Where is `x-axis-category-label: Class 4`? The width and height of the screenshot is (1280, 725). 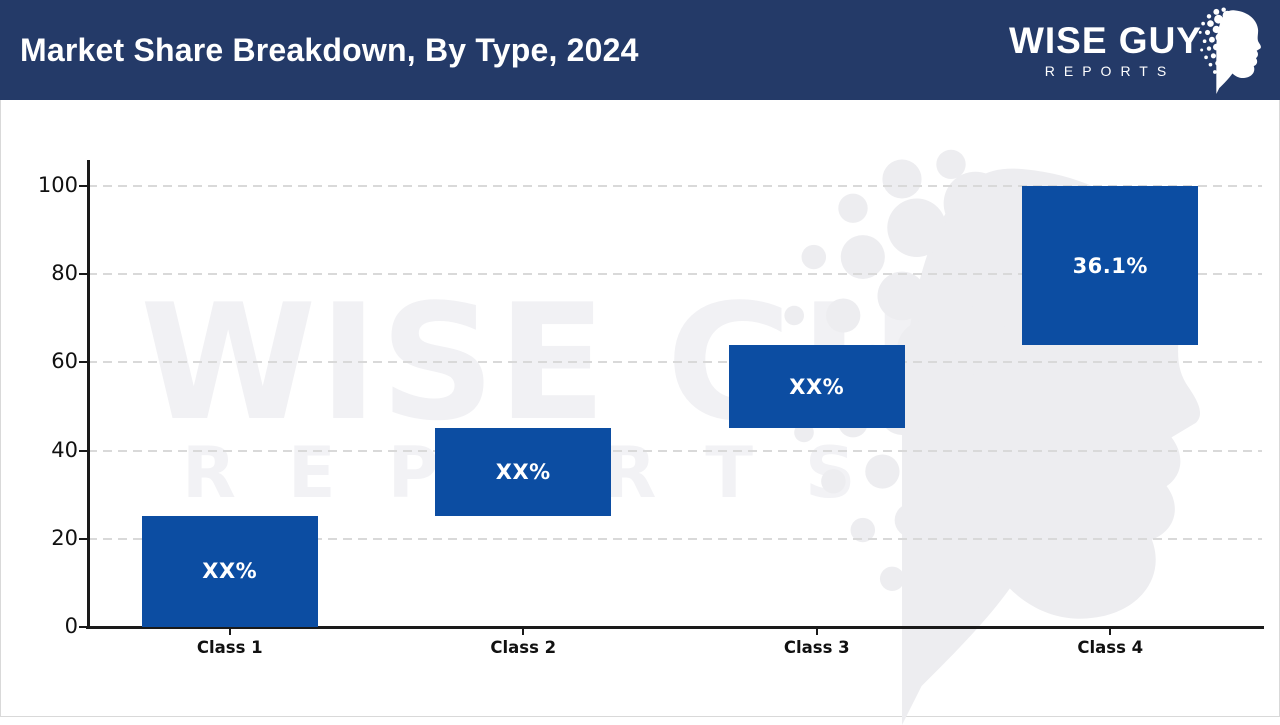 x-axis-category-label: Class 4 is located at coordinates (1110, 647).